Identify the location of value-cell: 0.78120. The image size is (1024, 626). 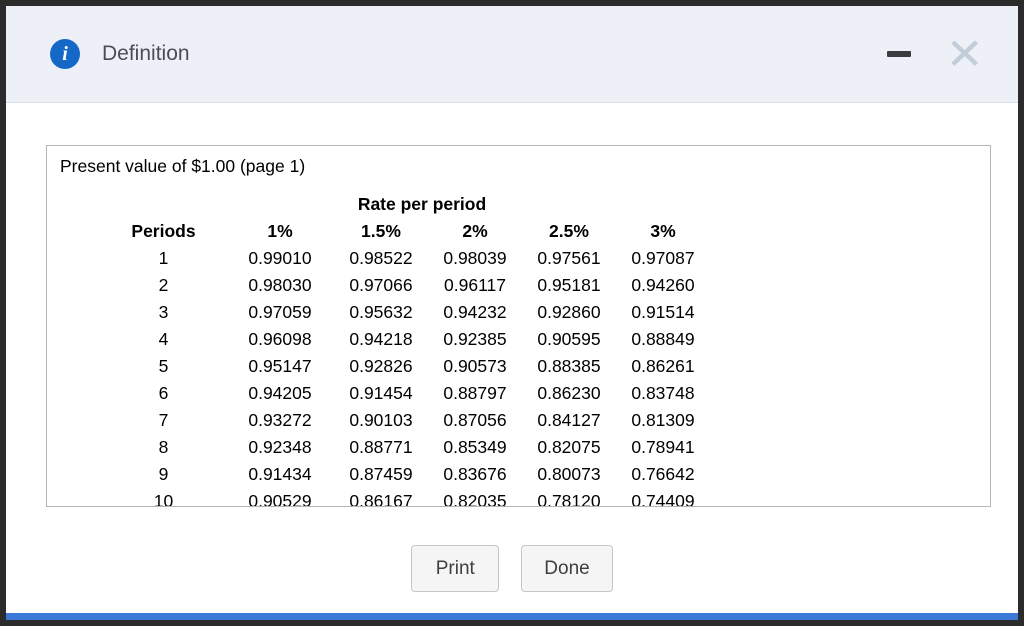
(569, 499).